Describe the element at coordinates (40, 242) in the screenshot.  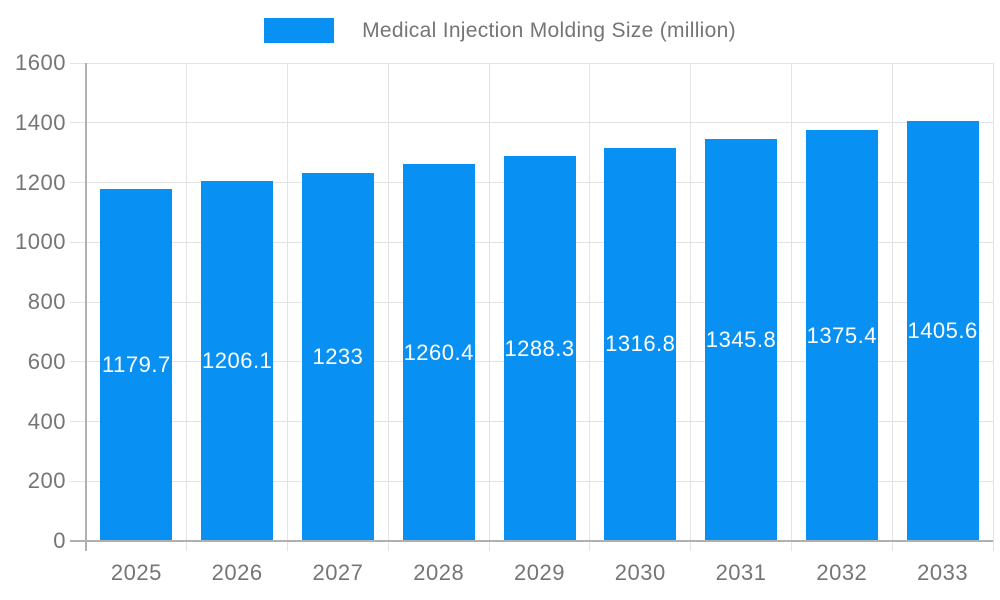
I see `y-tick-label: 1000` at that location.